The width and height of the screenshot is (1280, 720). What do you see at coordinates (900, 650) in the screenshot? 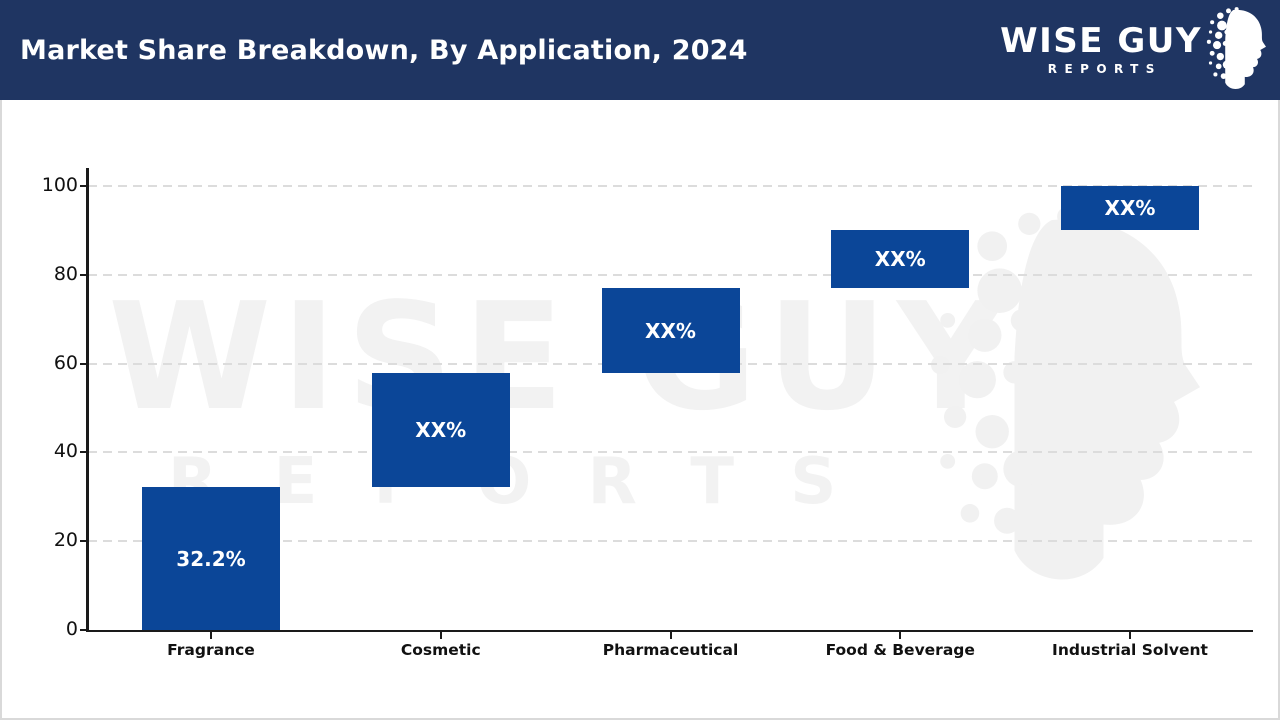
I see `x-tick-label: Food & Beverage` at bounding box center [900, 650].